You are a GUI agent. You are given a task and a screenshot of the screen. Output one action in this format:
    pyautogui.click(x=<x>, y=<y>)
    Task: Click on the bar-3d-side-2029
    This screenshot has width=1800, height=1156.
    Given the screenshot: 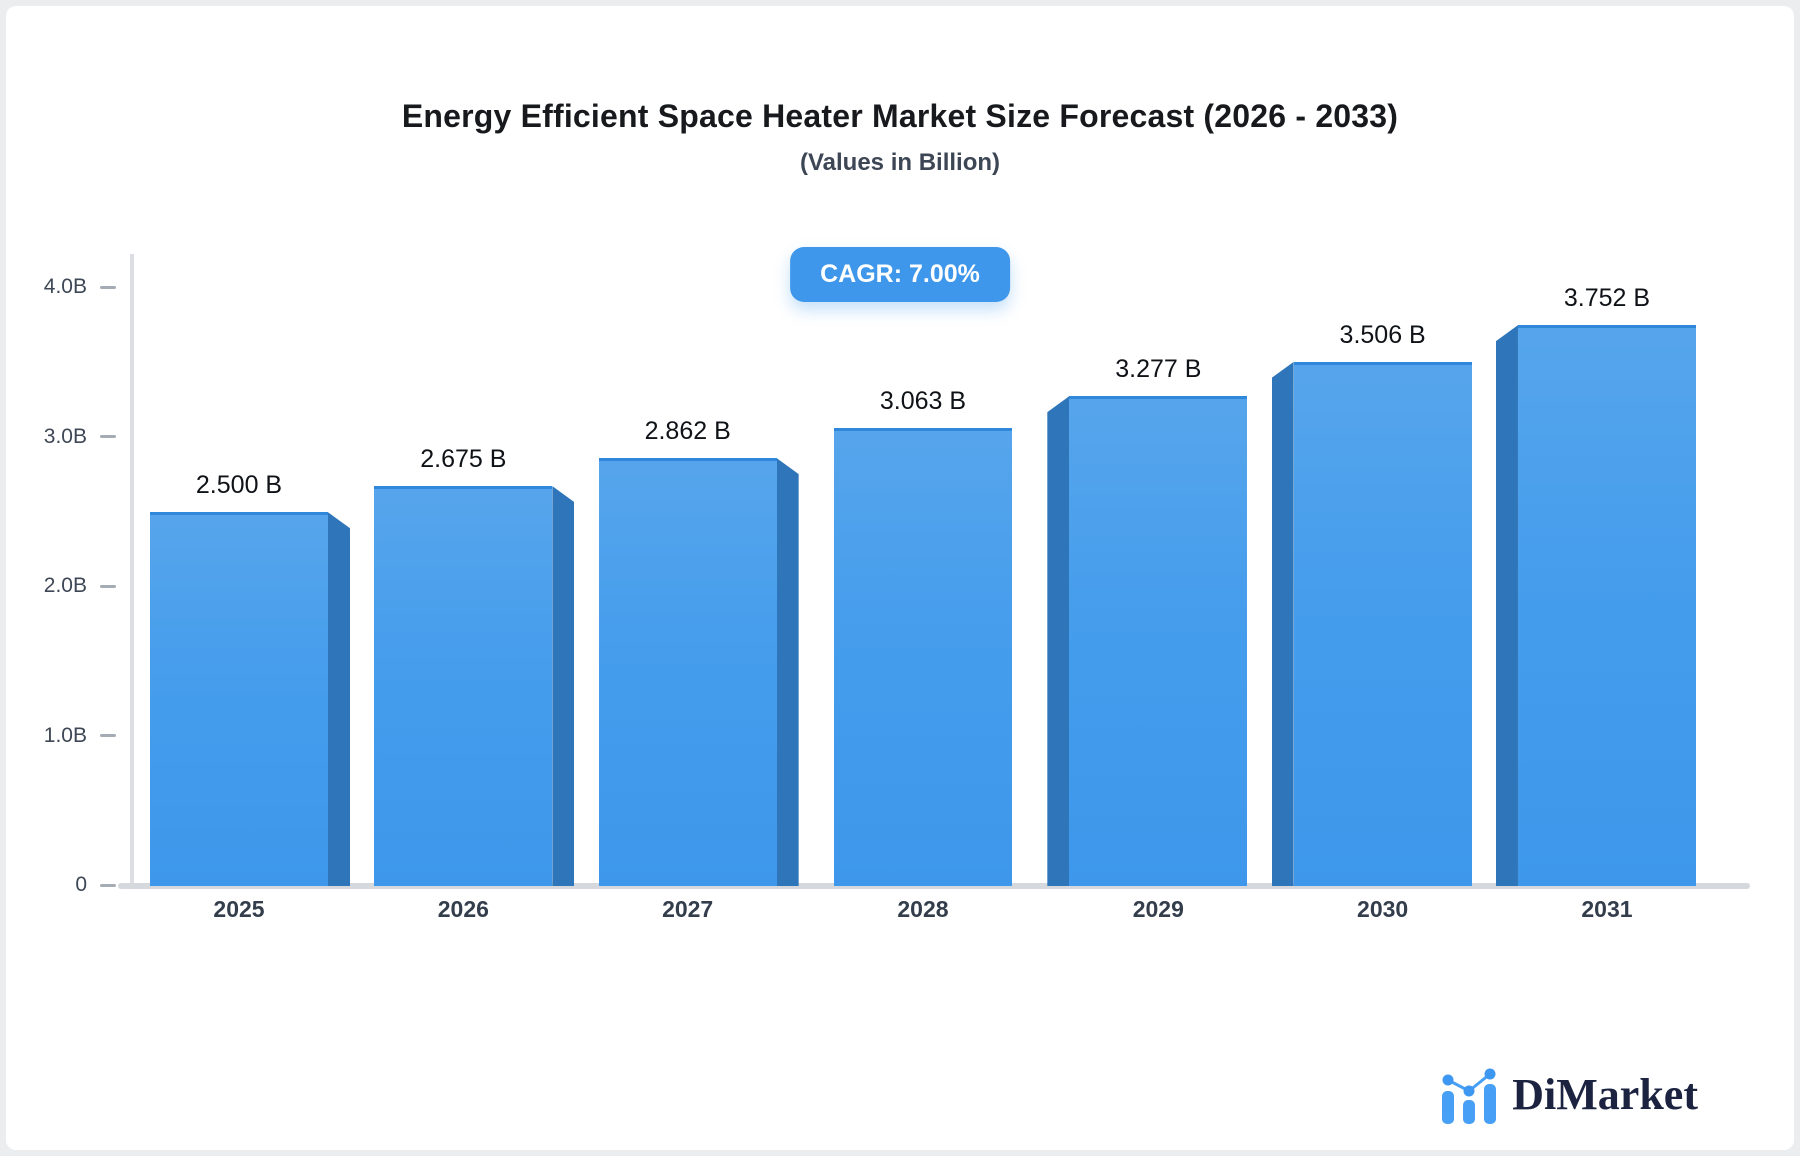 What is the action you would take?
    pyautogui.click(x=1058, y=641)
    